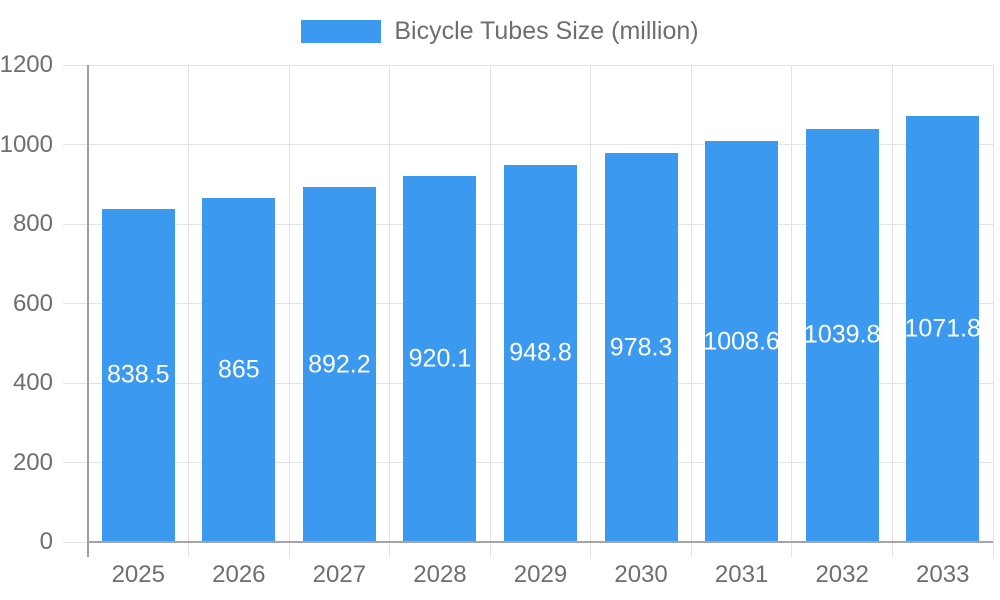 The image size is (1000, 600). I want to click on bar-2027, so click(339, 364).